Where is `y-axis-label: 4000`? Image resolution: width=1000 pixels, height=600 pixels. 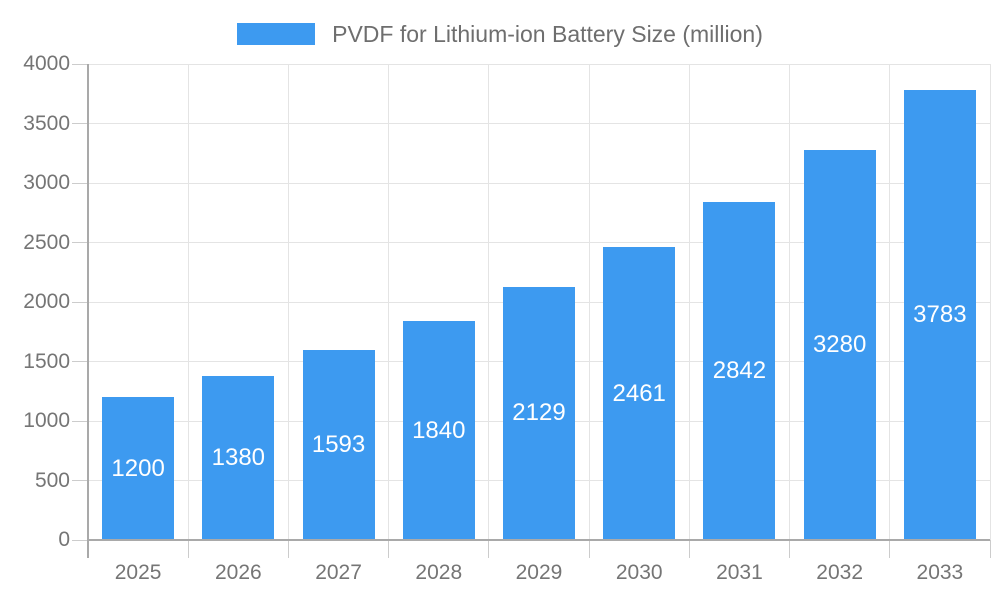
y-axis-label: 4000 is located at coordinates (46, 63).